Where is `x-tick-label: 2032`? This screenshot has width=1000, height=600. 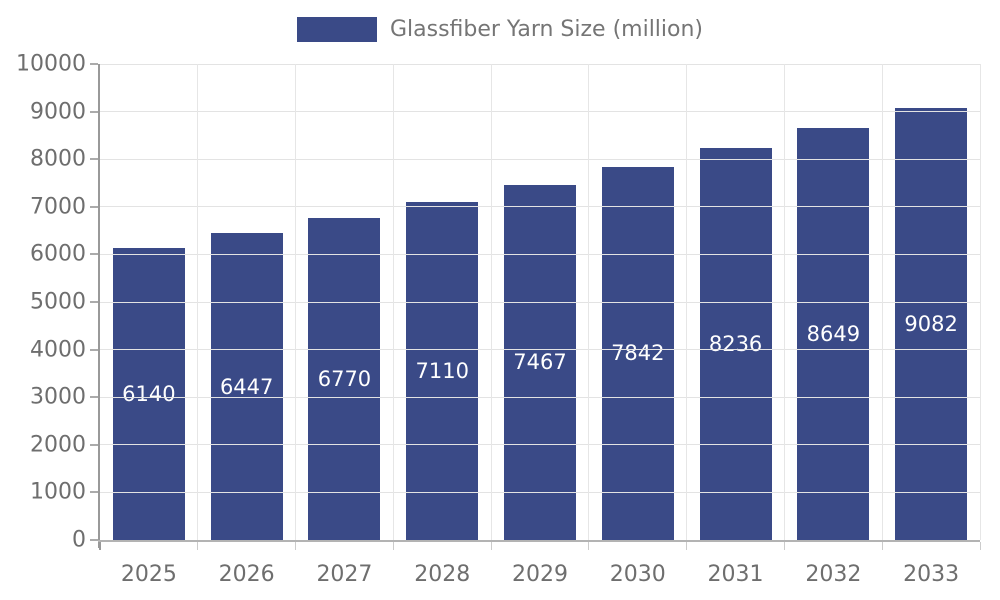
x-tick-label: 2032 is located at coordinates (833, 574).